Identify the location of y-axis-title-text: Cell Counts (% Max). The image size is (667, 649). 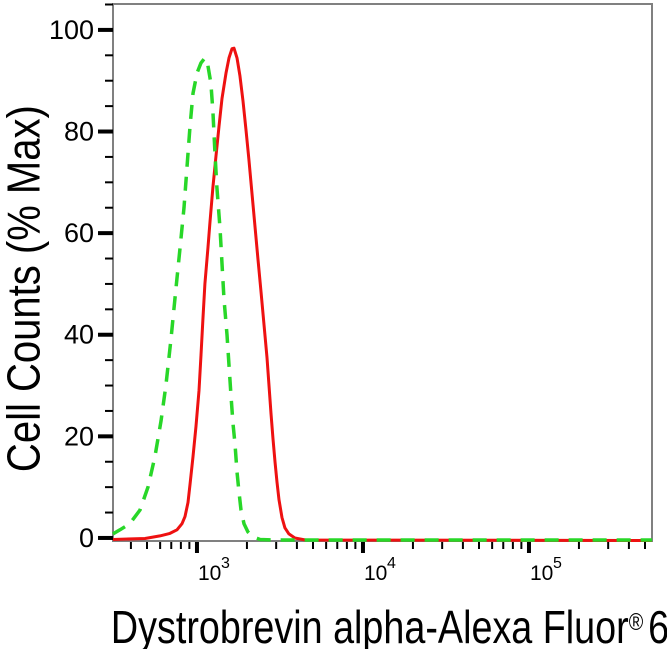
(25, 289).